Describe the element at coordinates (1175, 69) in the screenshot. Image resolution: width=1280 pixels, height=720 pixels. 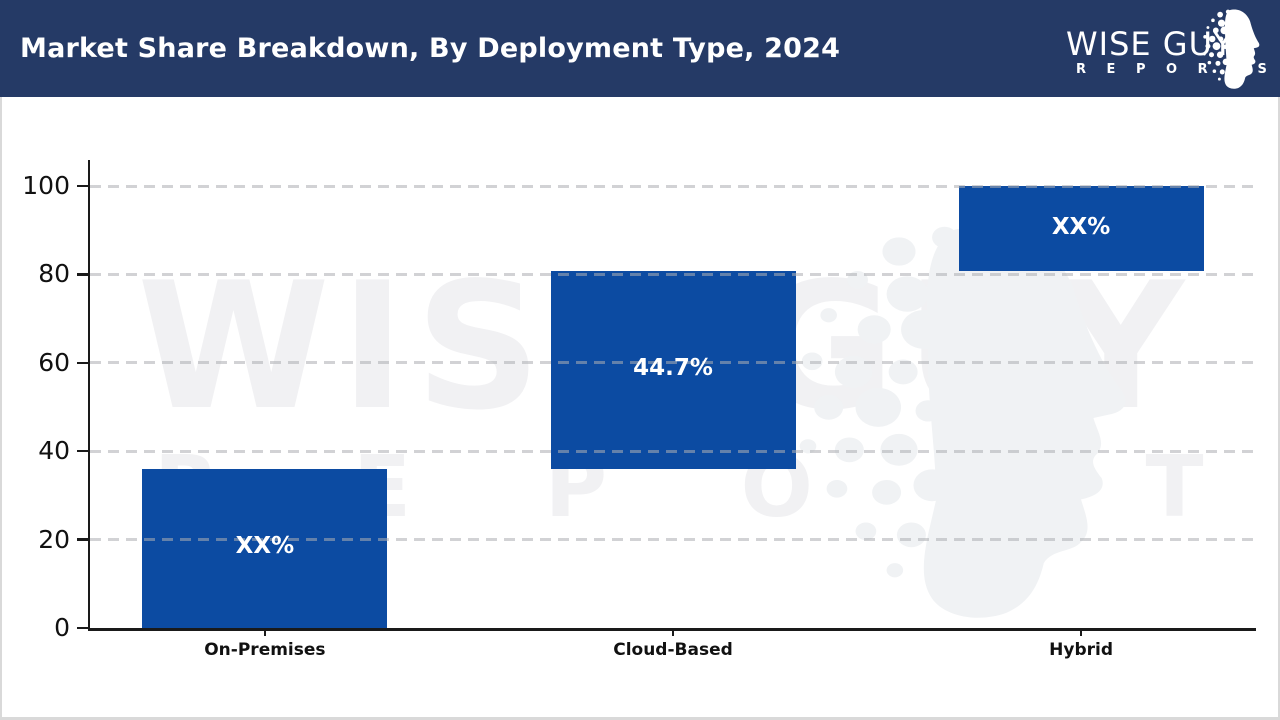
I see `logo-subtext: R E P O R T S` at that location.